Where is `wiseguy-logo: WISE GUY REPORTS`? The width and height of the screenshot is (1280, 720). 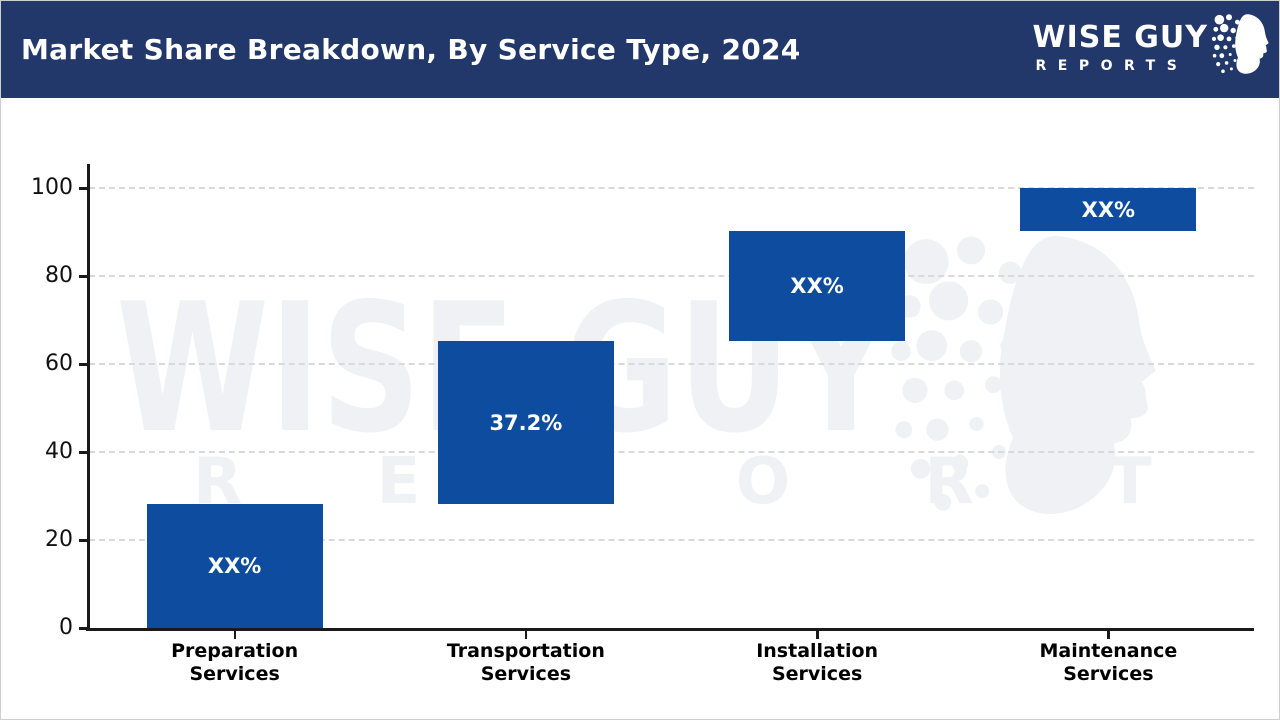
wiseguy-logo: WISE GUY REPORTS is located at coordinates (1151, 47).